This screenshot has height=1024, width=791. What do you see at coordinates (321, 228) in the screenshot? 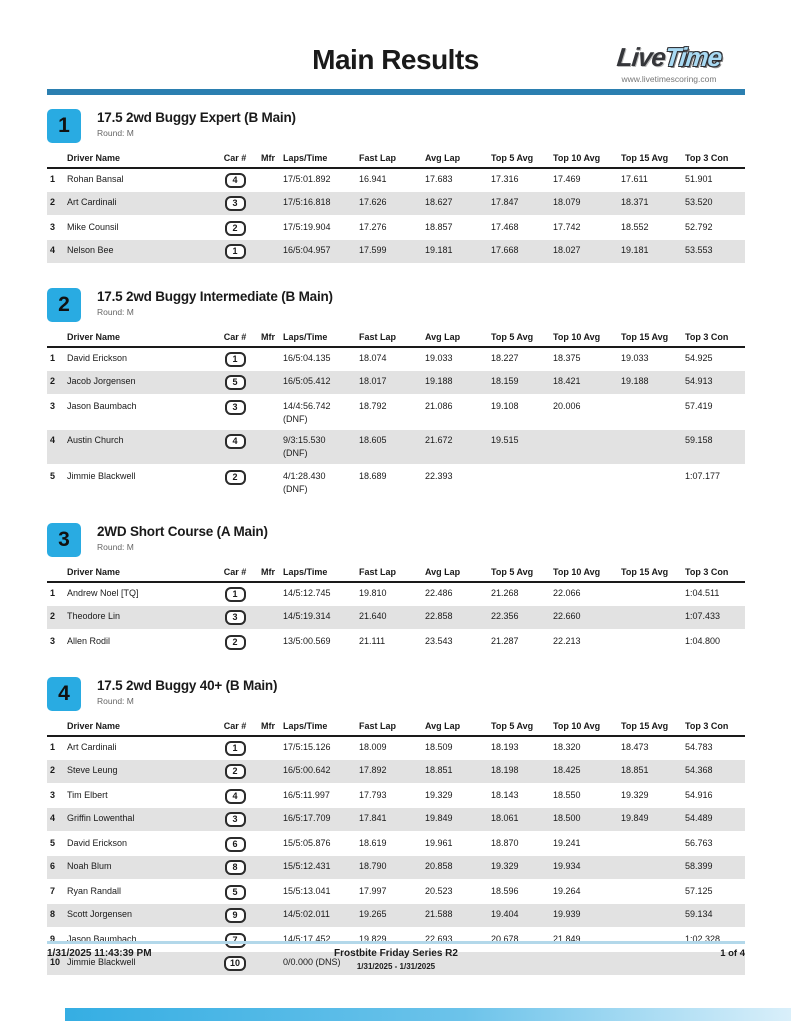
I see `laps-time-cell: 17/5:19.904` at bounding box center [321, 228].